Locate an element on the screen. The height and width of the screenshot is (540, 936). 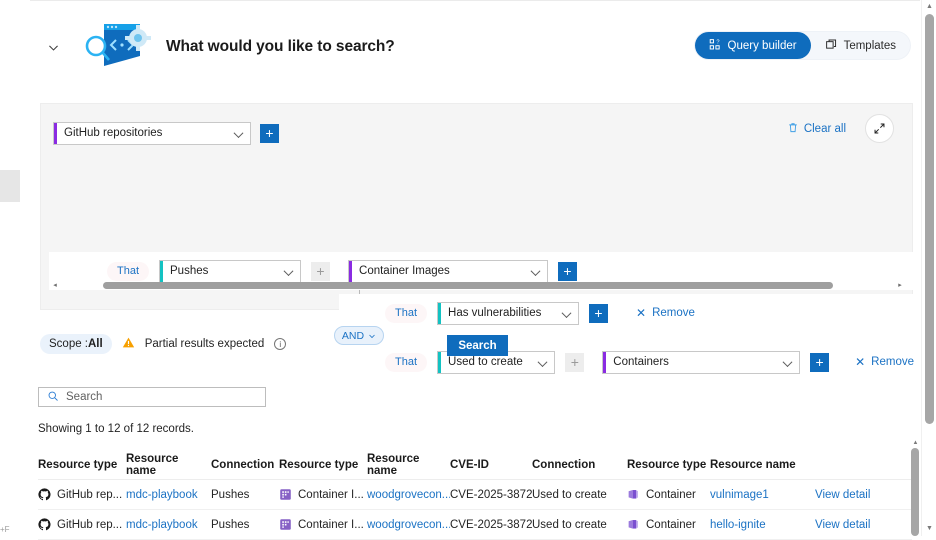
level2a-that-label: That is located at coordinates (406, 313).